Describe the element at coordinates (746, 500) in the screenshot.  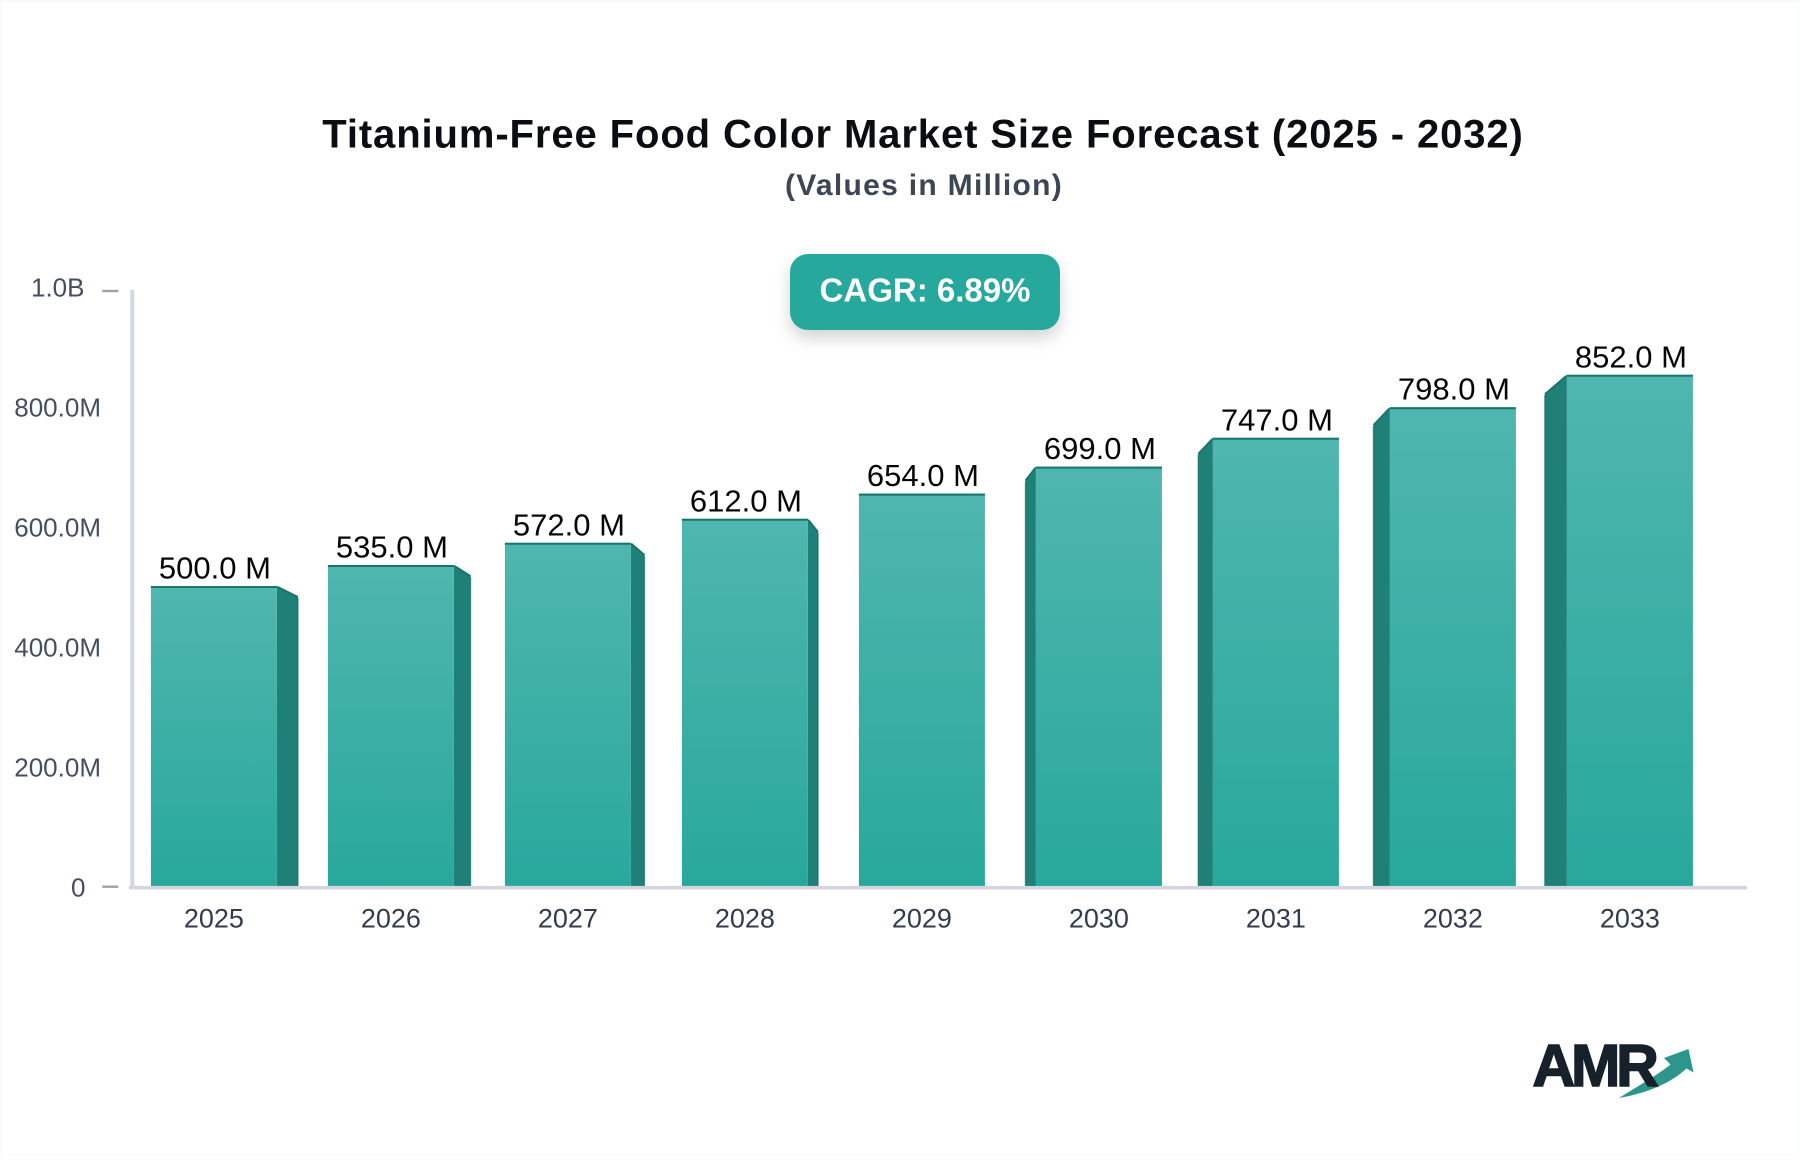
I see `svg-text: 612.0 M` at that location.